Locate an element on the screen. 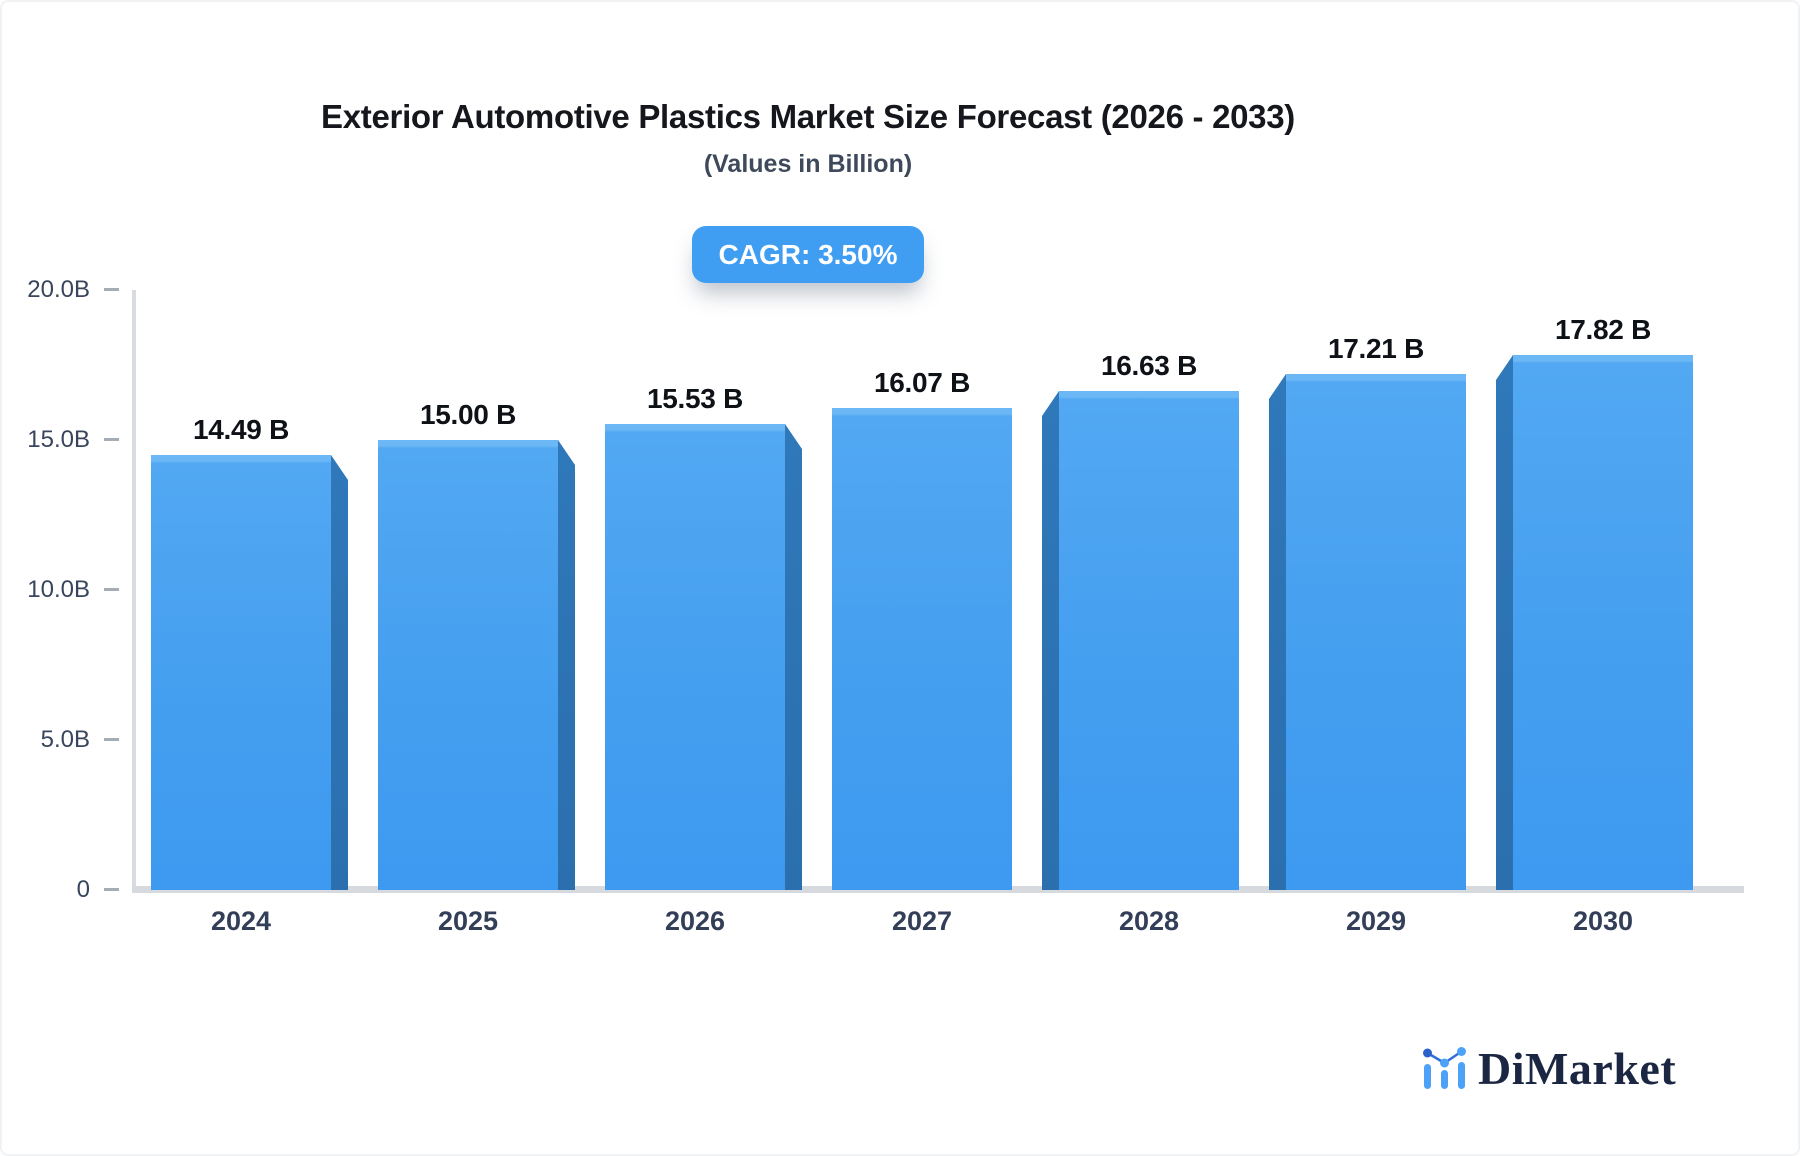 This screenshot has width=1800, height=1156. bar-value-label: 15.00 B is located at coordinates (468, 414).